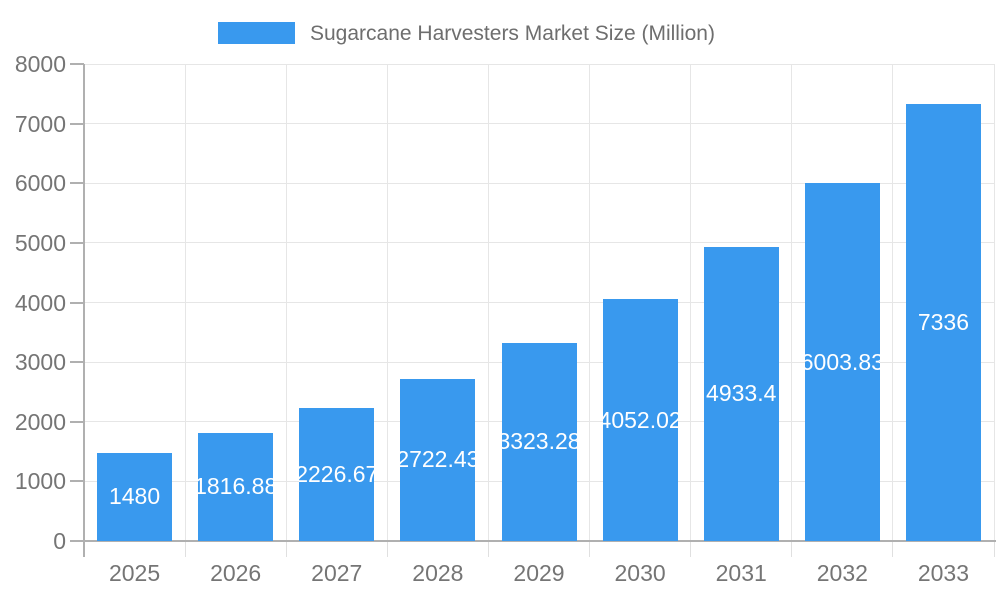  I want to click on x-axis-label: 2028, so click(438, 573).